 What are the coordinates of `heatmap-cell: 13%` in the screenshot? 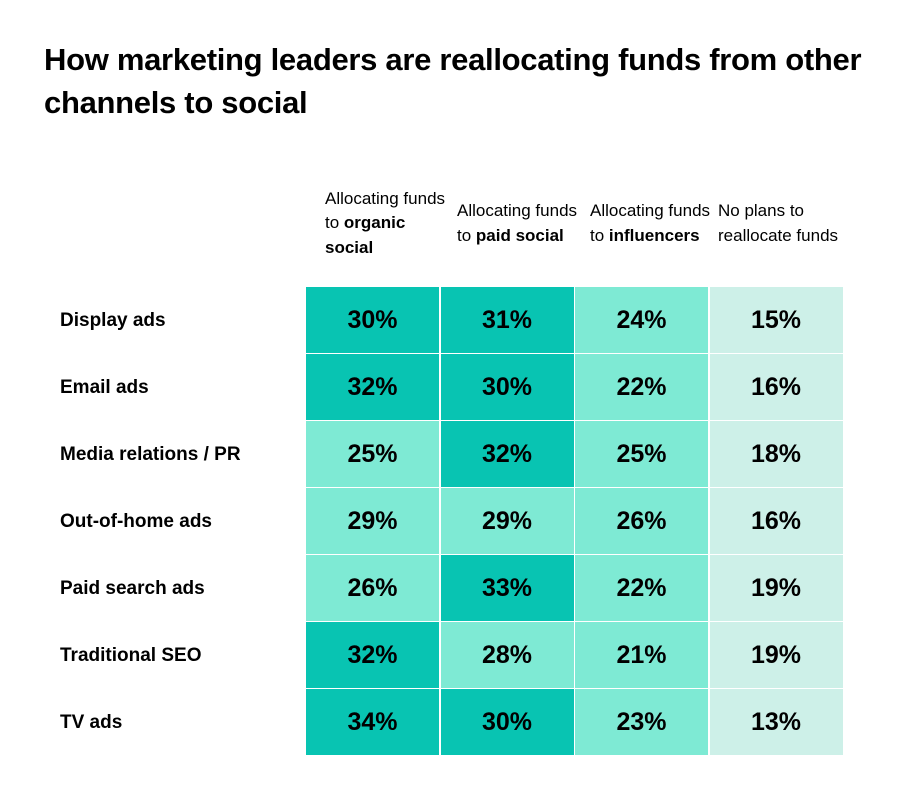 It's located at (776, 722).